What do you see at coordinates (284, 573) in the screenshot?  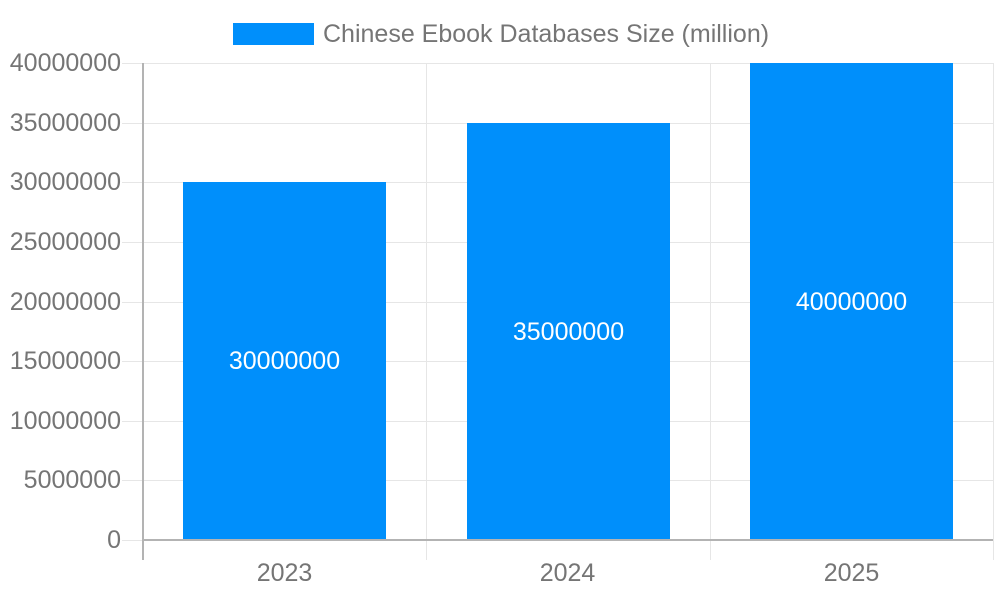 I see `xtick-label: 2023` at bounding box center [284, 573].